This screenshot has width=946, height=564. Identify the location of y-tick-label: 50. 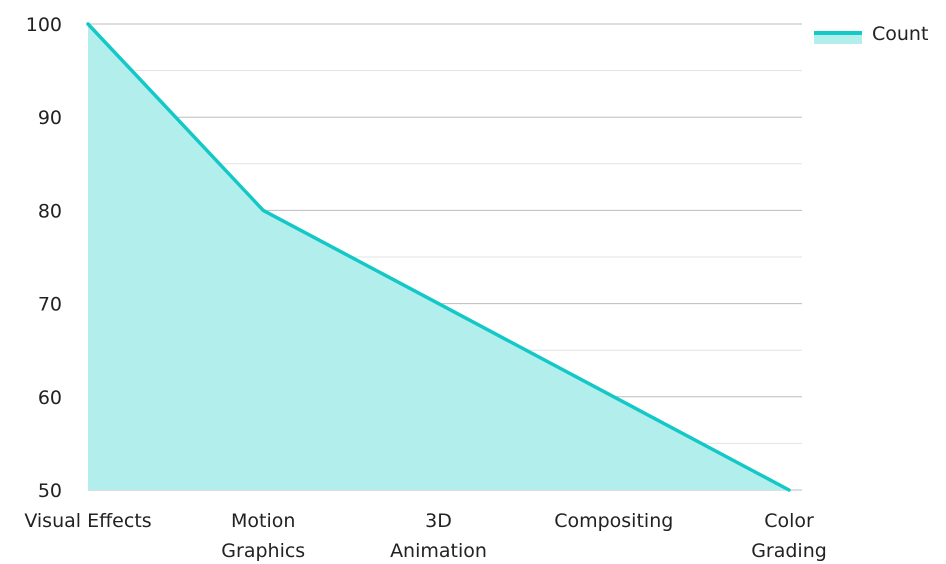
(50, 491).